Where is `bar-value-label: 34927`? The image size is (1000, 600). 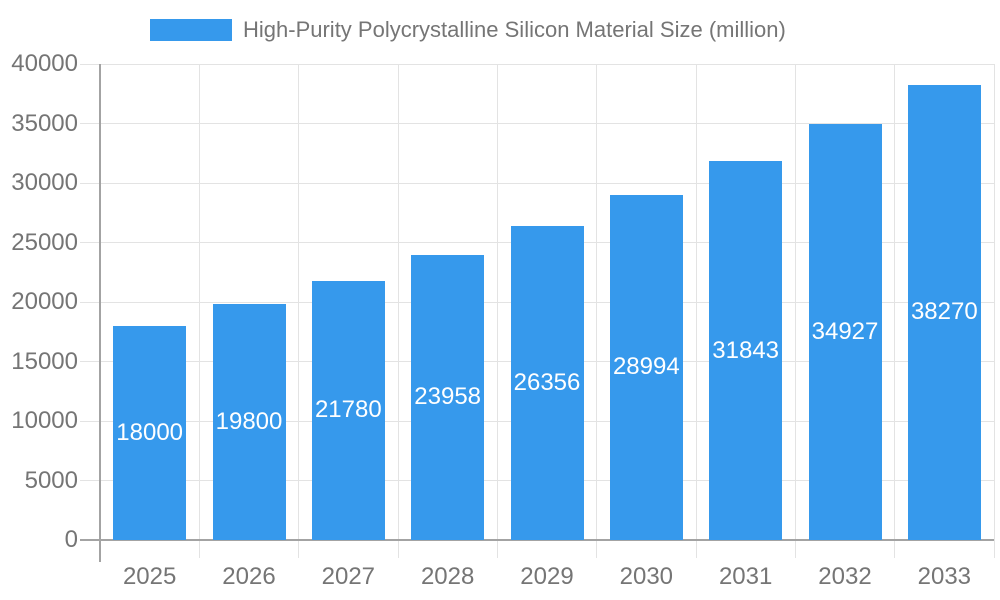
bar-value-label: 34927 is located at coordinates (845, 332).